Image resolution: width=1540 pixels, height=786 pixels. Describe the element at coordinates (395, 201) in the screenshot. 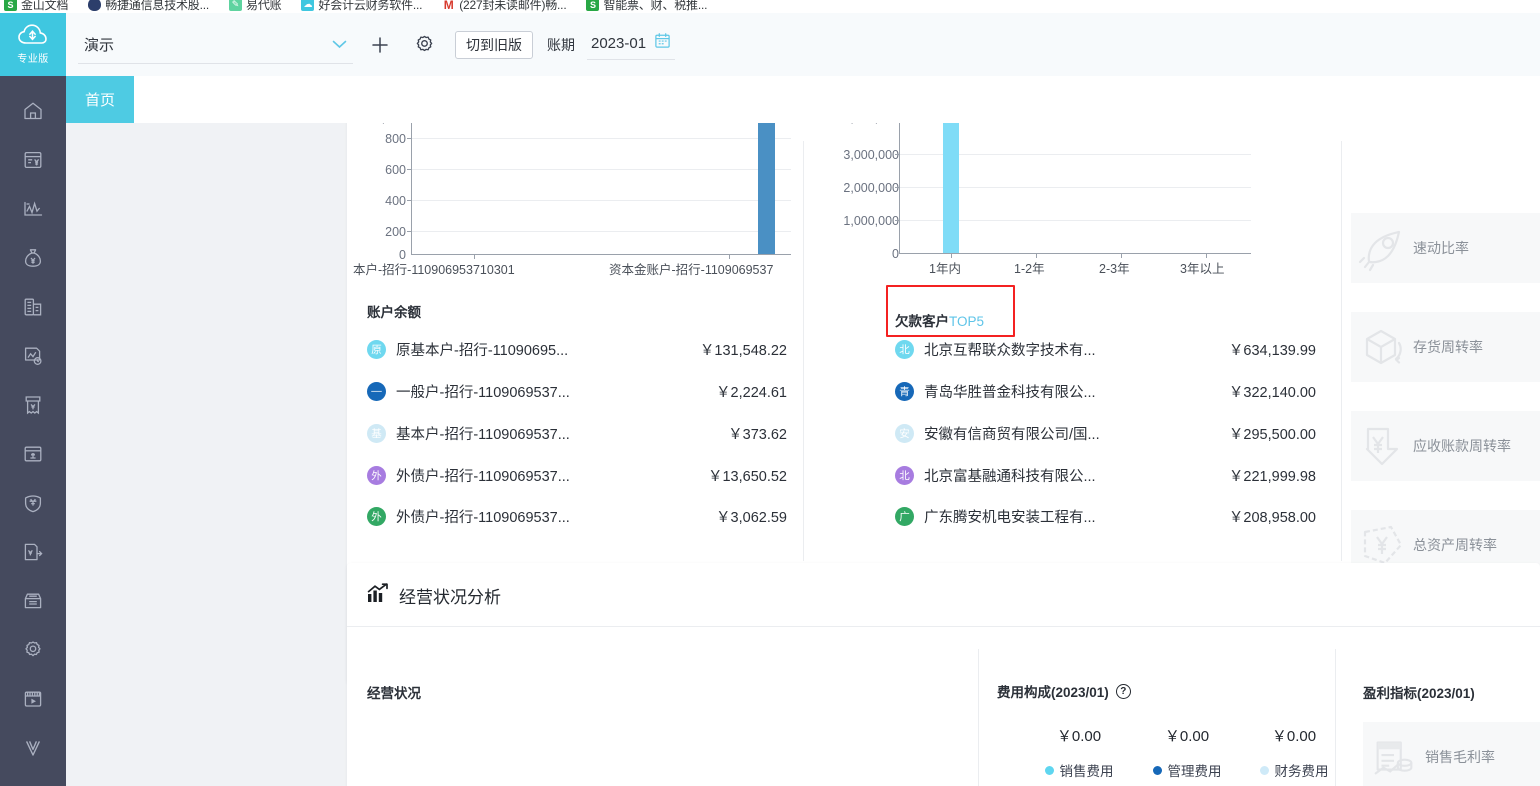

I see `y-tick-label: 400` at that location.